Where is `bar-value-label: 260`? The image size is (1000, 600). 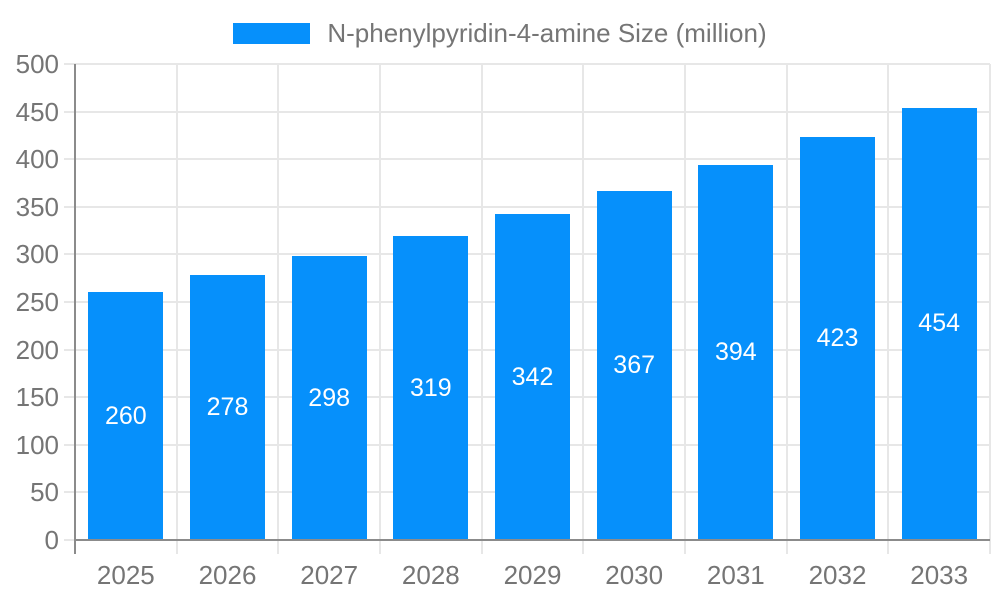
bar-value-label: 260 is located at coordinates (125, 415).